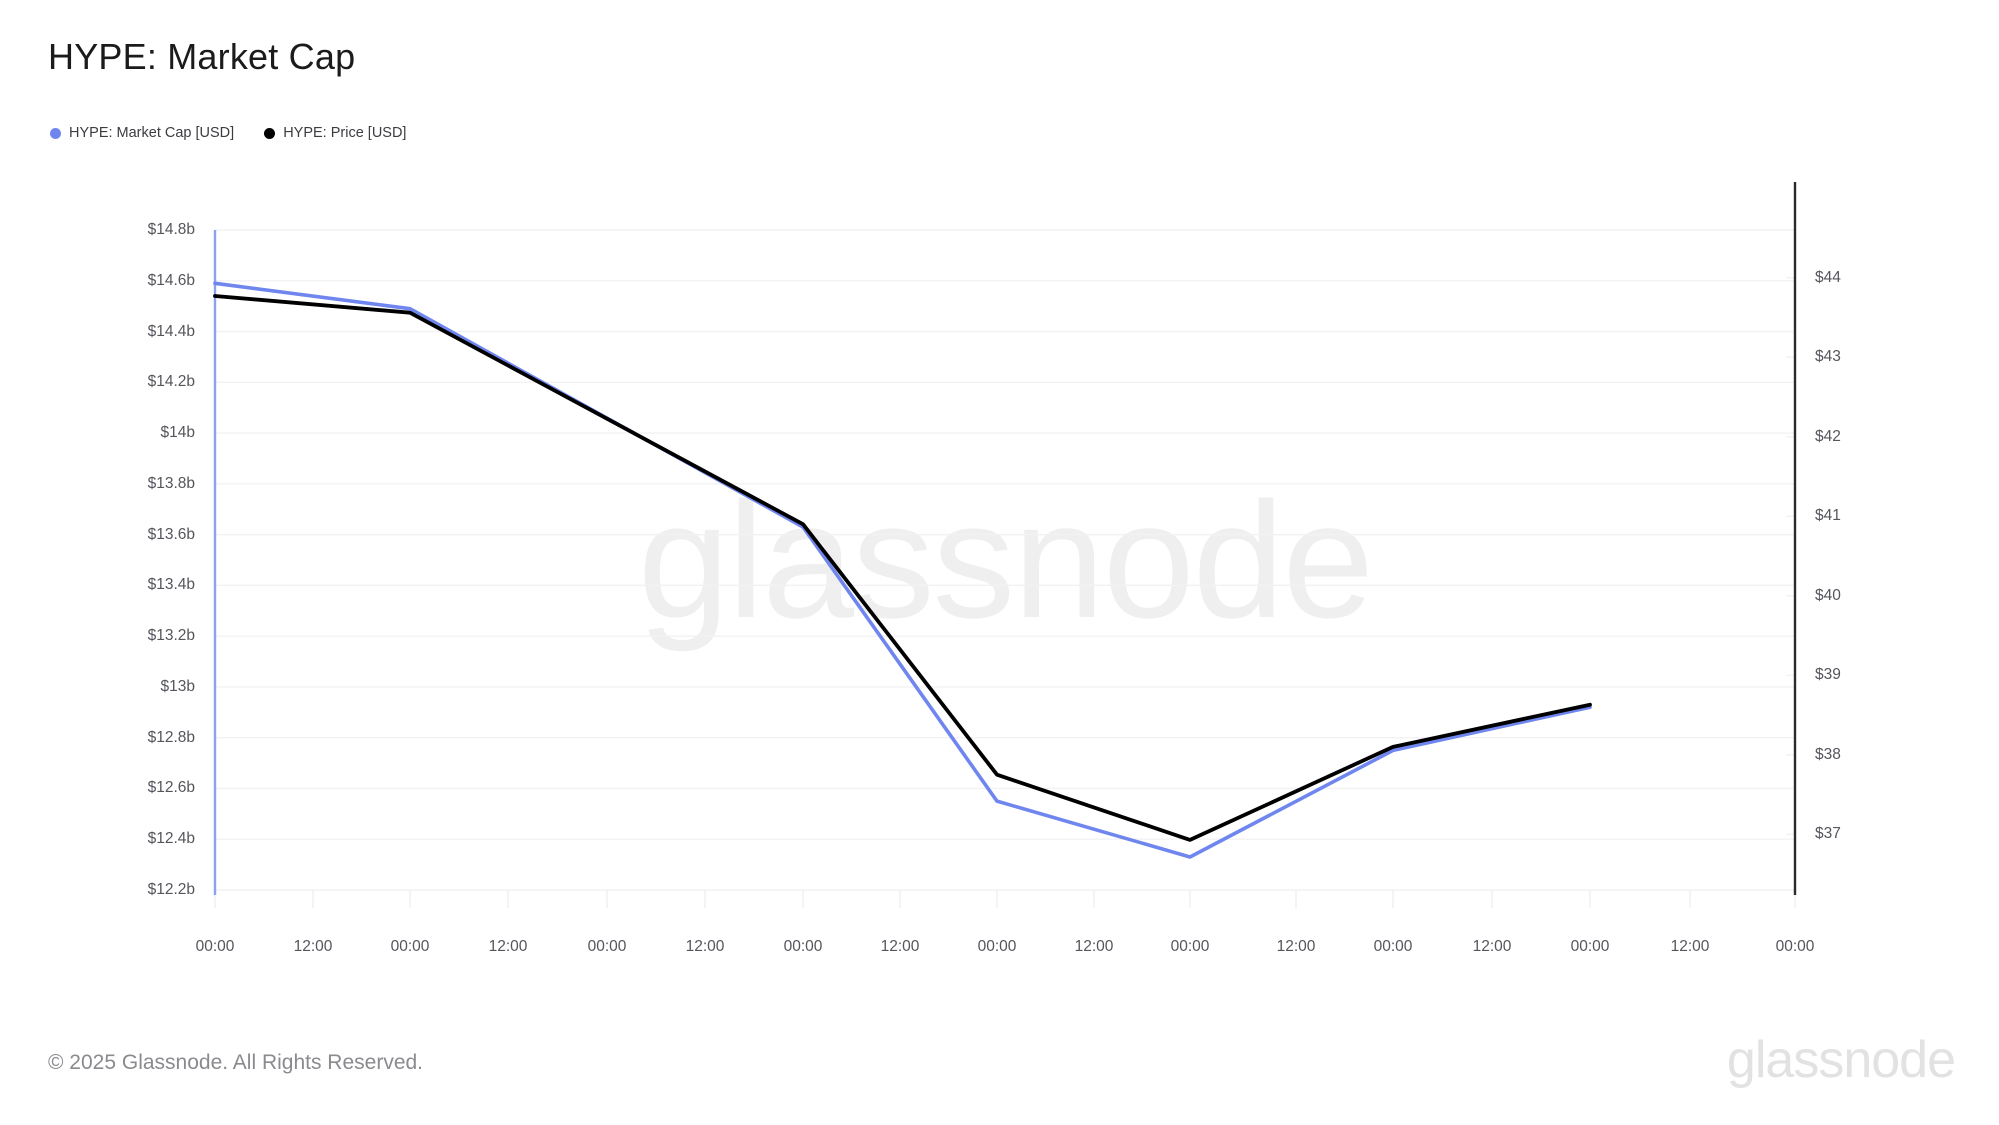 This screenshot has height=1125, width=1999. Describe the element at coordinates (1828, 516) in the screenshot. I see `y-axis-right-tick-label: $41` at that location.